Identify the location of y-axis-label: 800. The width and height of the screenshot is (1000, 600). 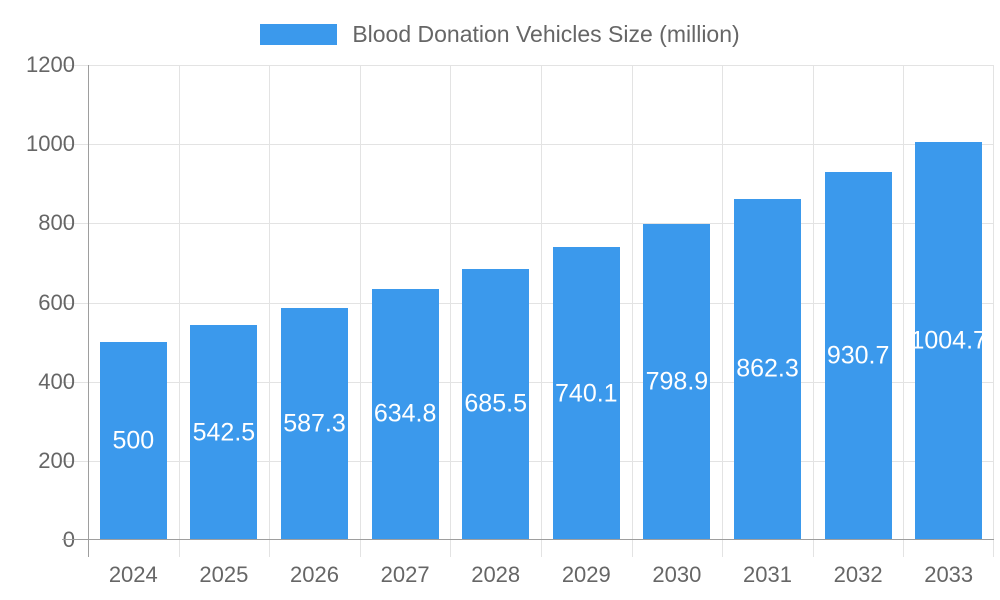
(56, 223).